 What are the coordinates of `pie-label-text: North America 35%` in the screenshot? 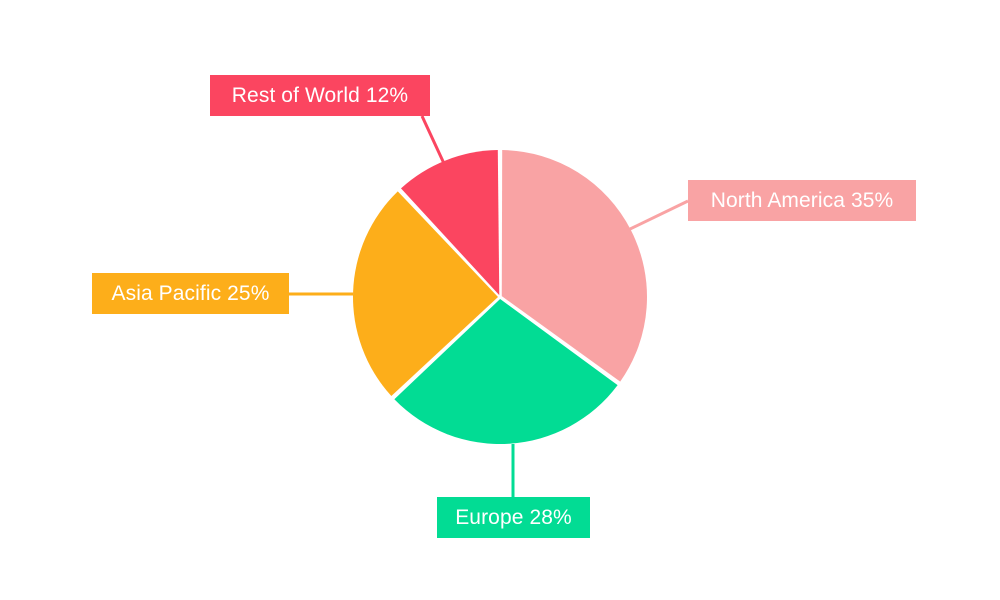 It's located at (802, 200).